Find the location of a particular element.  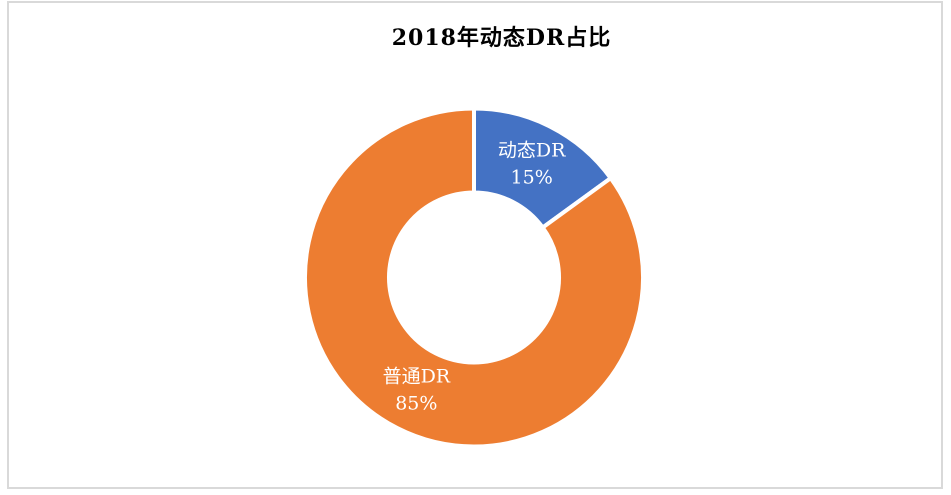

slice-label-1: 动态DR 15% is located at coordinates (532, 163).